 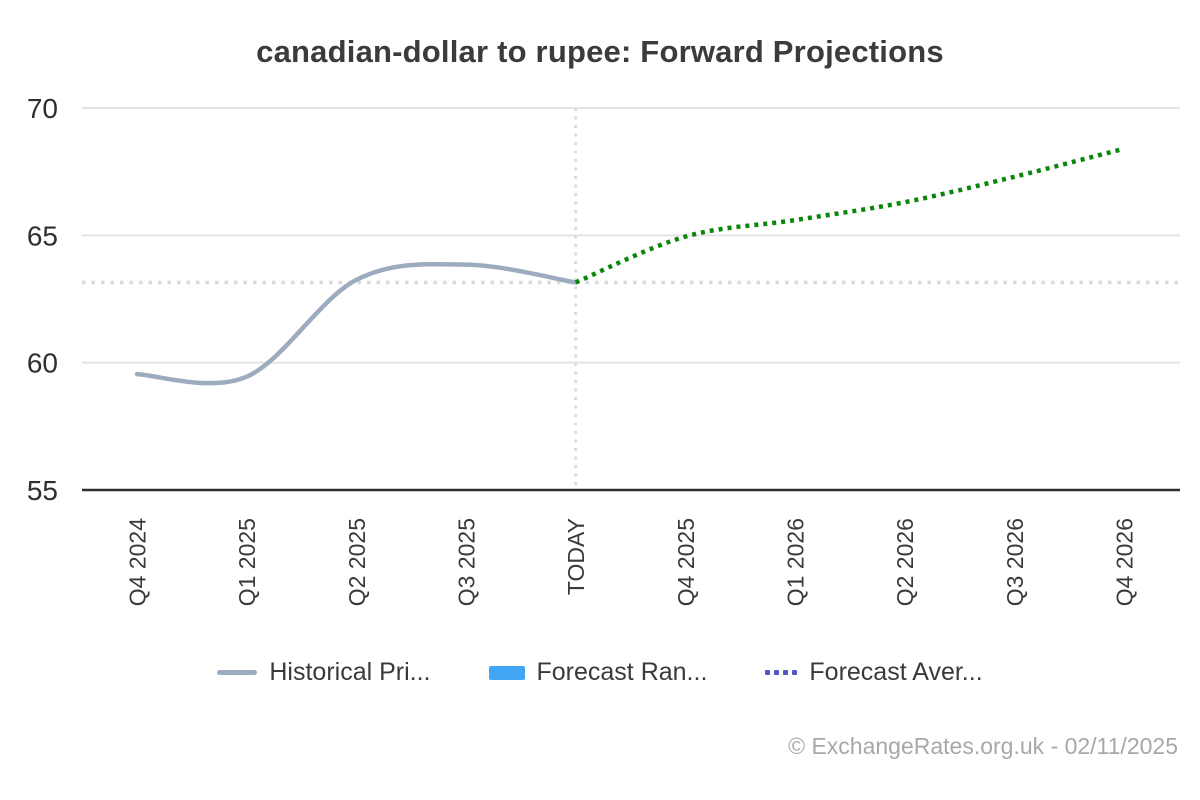 I want to click on x-axis-tick-label: Q4 2024, so click(x=138, y=562).